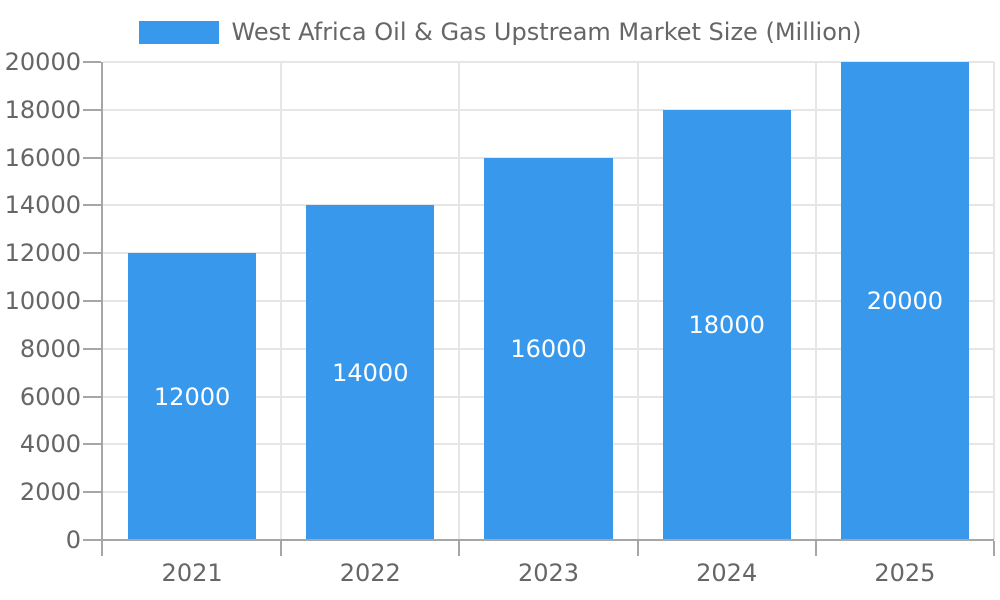 This screenshot has width=1000, height=600. What do you see at coordinates (42, 205) in the screenshot?
I see `y-tick-label: 14000` at bounding box center [42, 205].